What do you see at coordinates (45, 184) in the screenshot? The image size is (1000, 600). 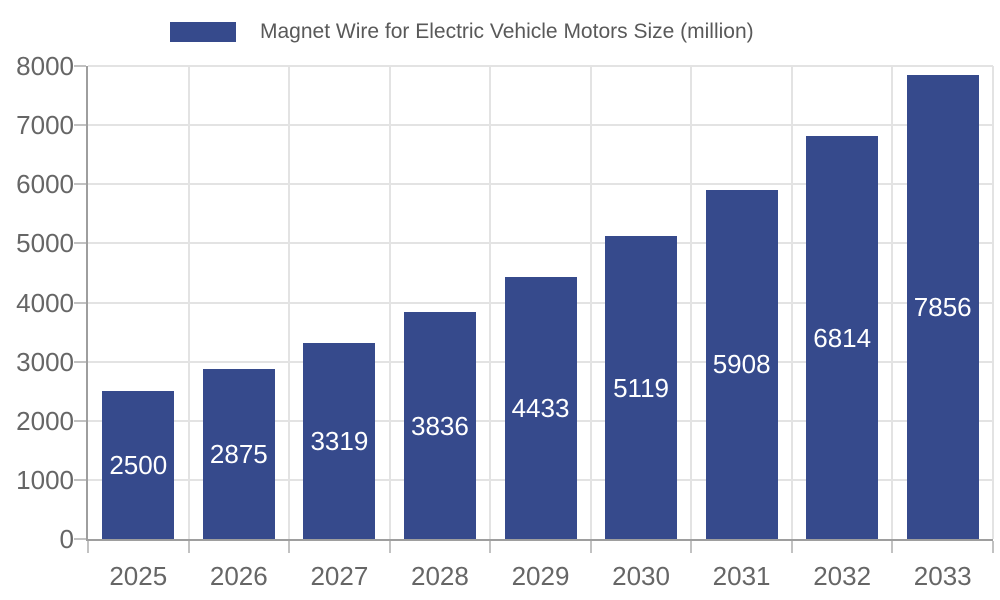 I see `y-tick-label: 6000` at bounding box center [45, 184].